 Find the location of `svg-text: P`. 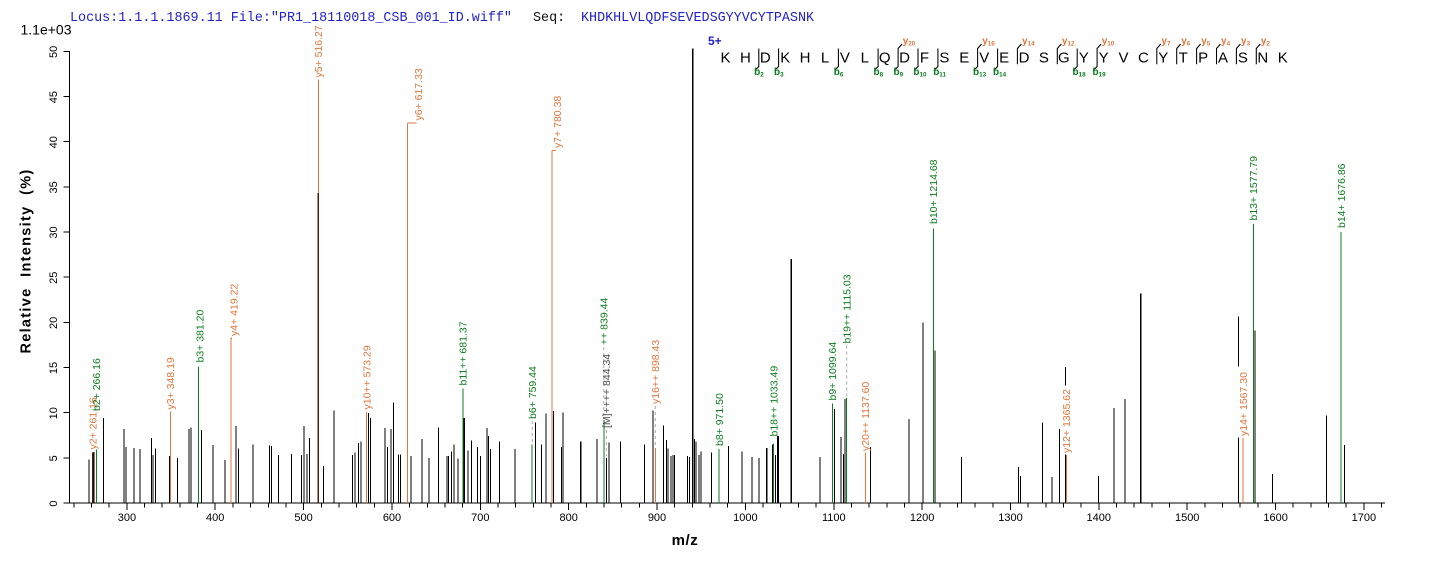

svg-text: P is located at coordinates (1203, 58).